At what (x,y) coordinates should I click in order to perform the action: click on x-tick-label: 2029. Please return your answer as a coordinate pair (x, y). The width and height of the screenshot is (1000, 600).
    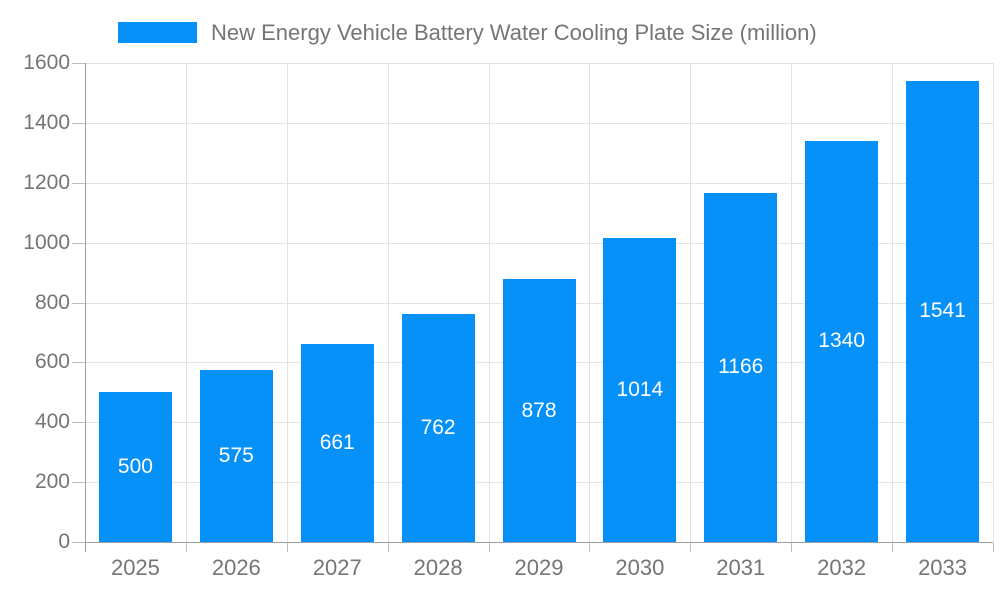
    Looking at the image, I should click on (539, 567).